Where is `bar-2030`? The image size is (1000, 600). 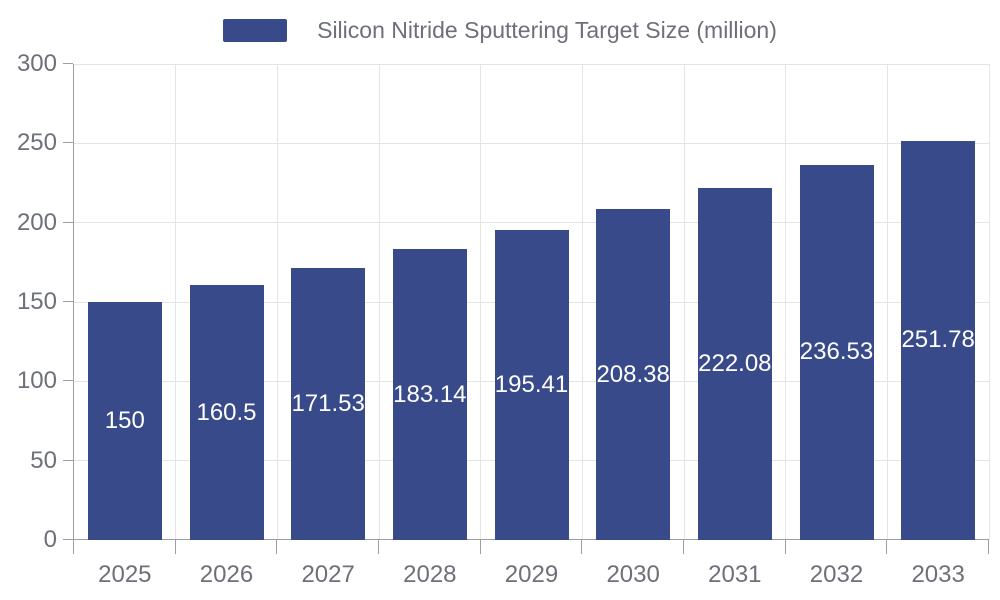
bar-2030 is located at coordinates (633, 374).